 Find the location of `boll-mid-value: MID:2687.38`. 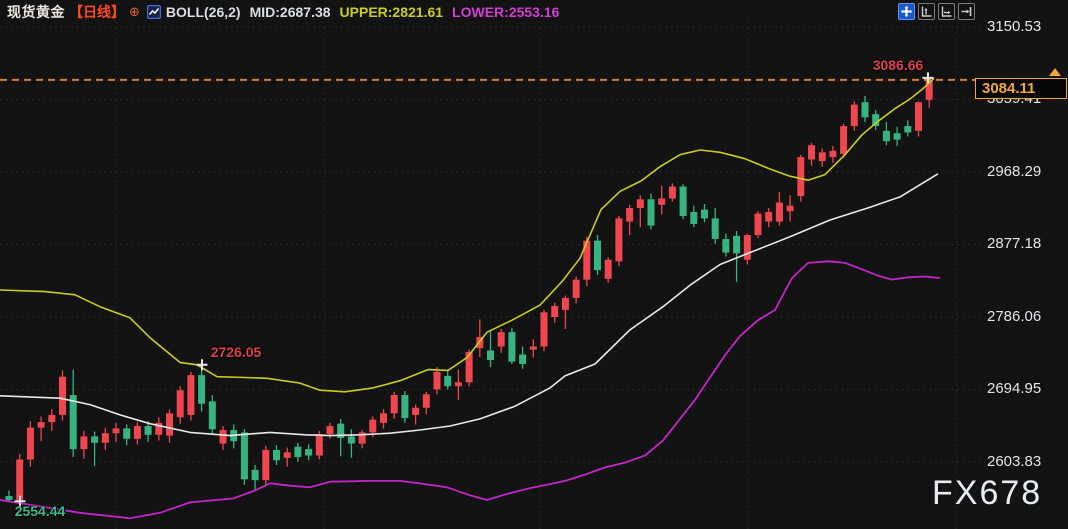

boll-mid-value: MID:2687.38 is located at coordinates (290, 12).